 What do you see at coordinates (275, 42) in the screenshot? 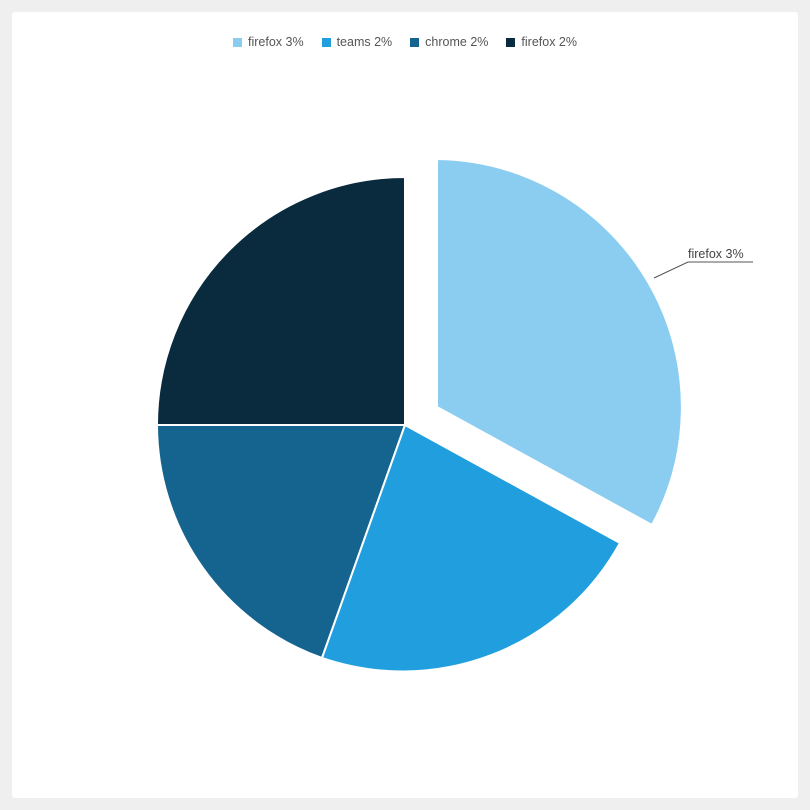
I see `legend-item-label: firefox 3%` at bounding box center [275, 42].